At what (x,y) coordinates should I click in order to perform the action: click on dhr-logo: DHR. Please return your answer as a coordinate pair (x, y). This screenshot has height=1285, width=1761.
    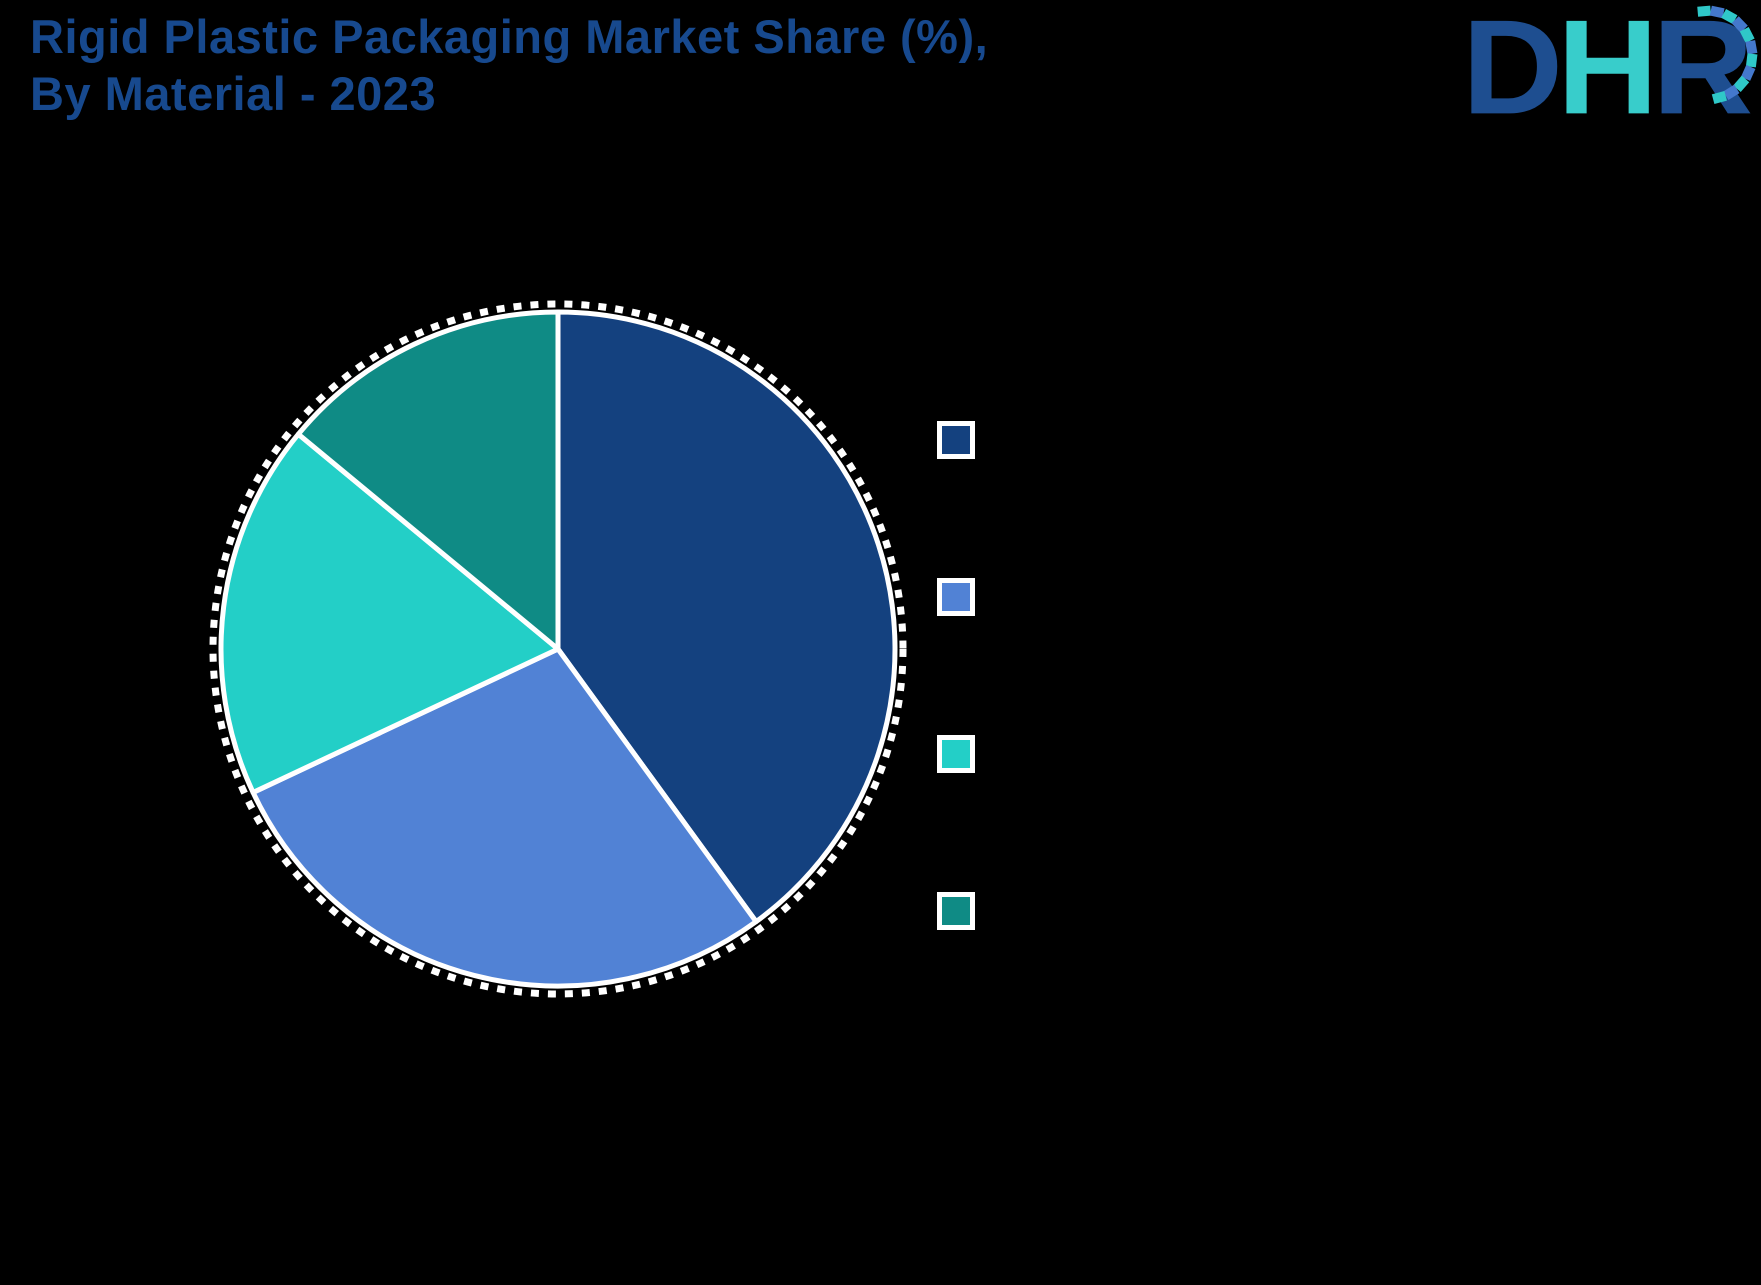
    Looking at the image, I should click on (1607, 73).